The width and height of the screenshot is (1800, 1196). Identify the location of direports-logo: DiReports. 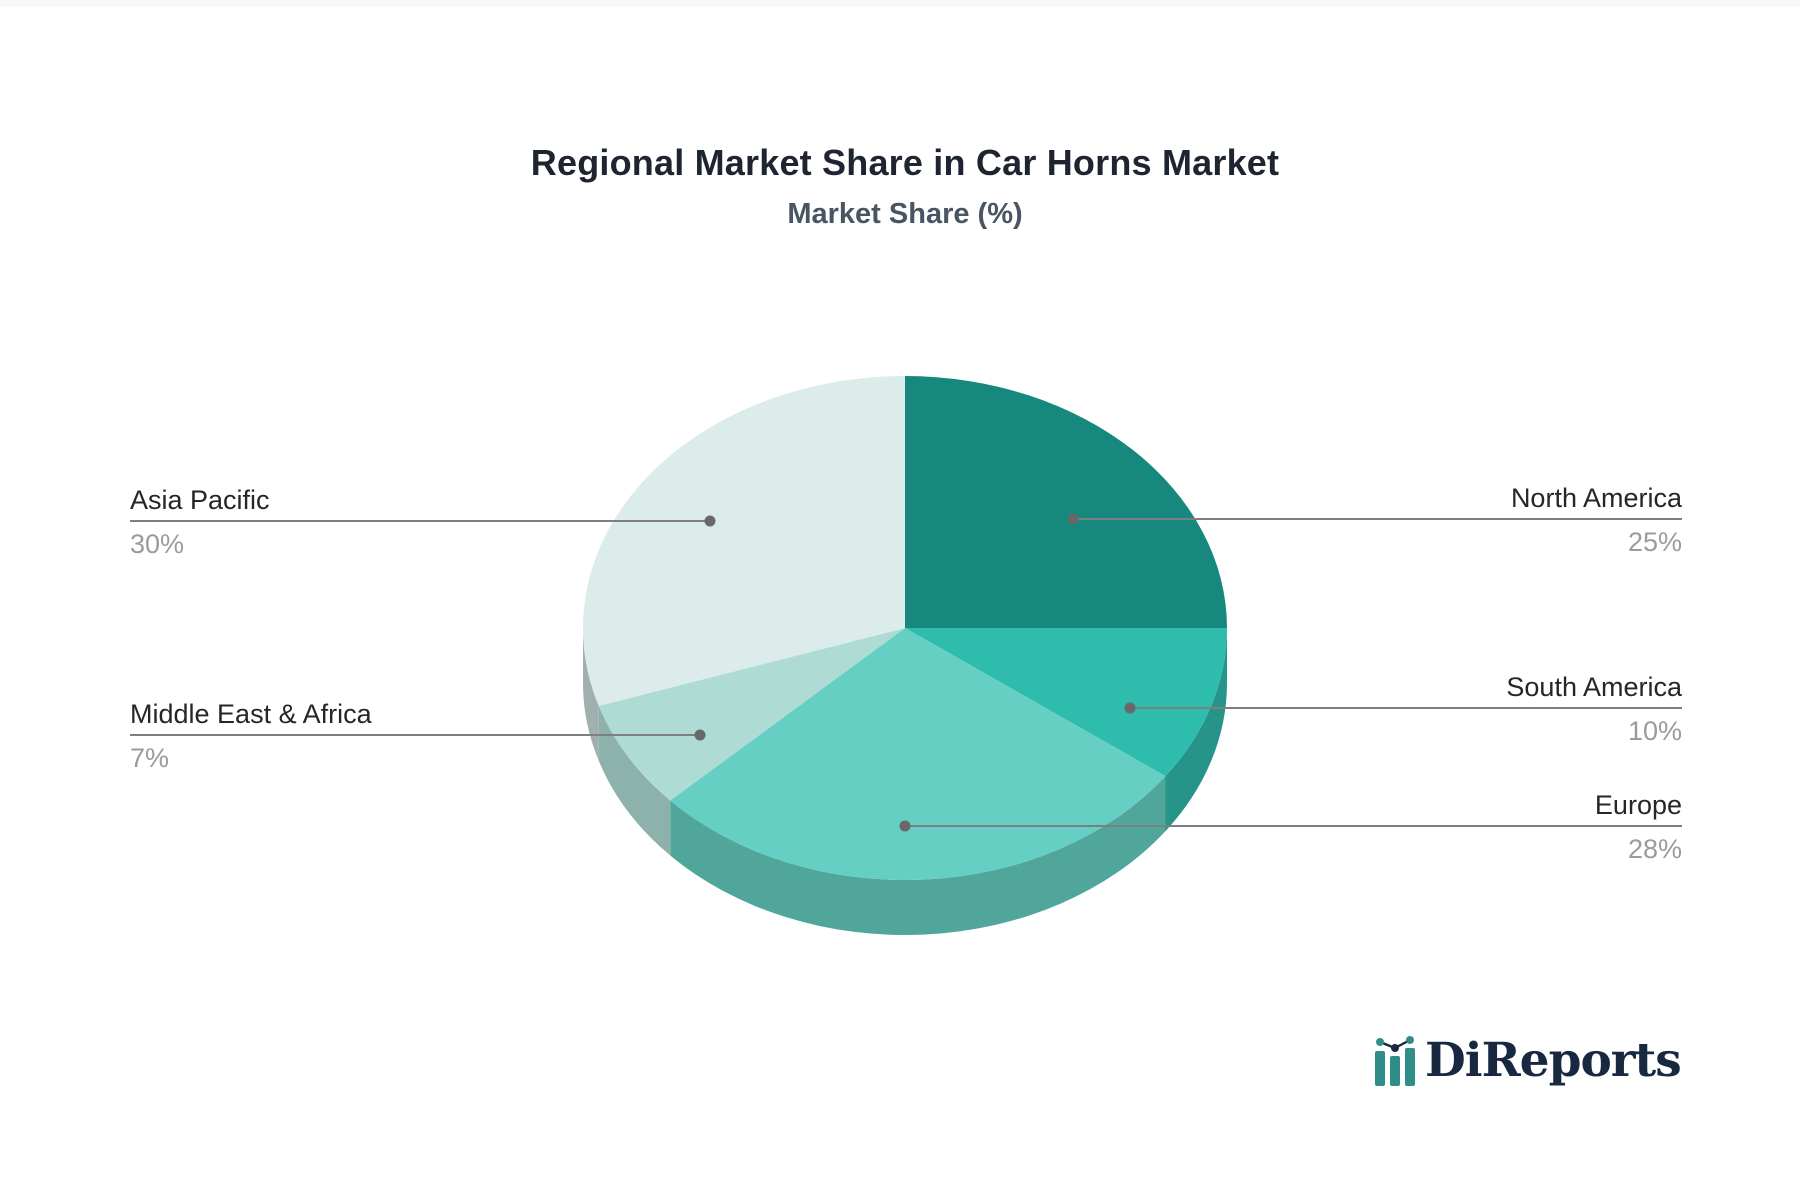
(1527, 1060).